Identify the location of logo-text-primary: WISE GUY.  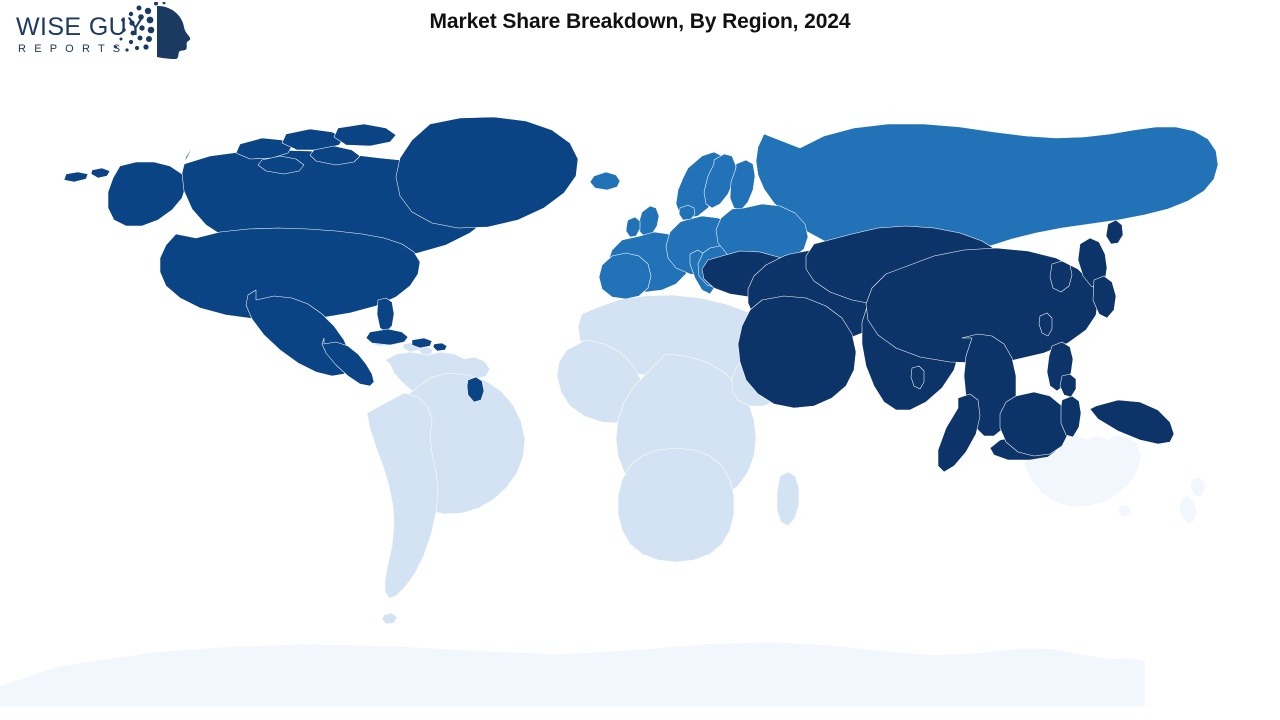
(80, 27).